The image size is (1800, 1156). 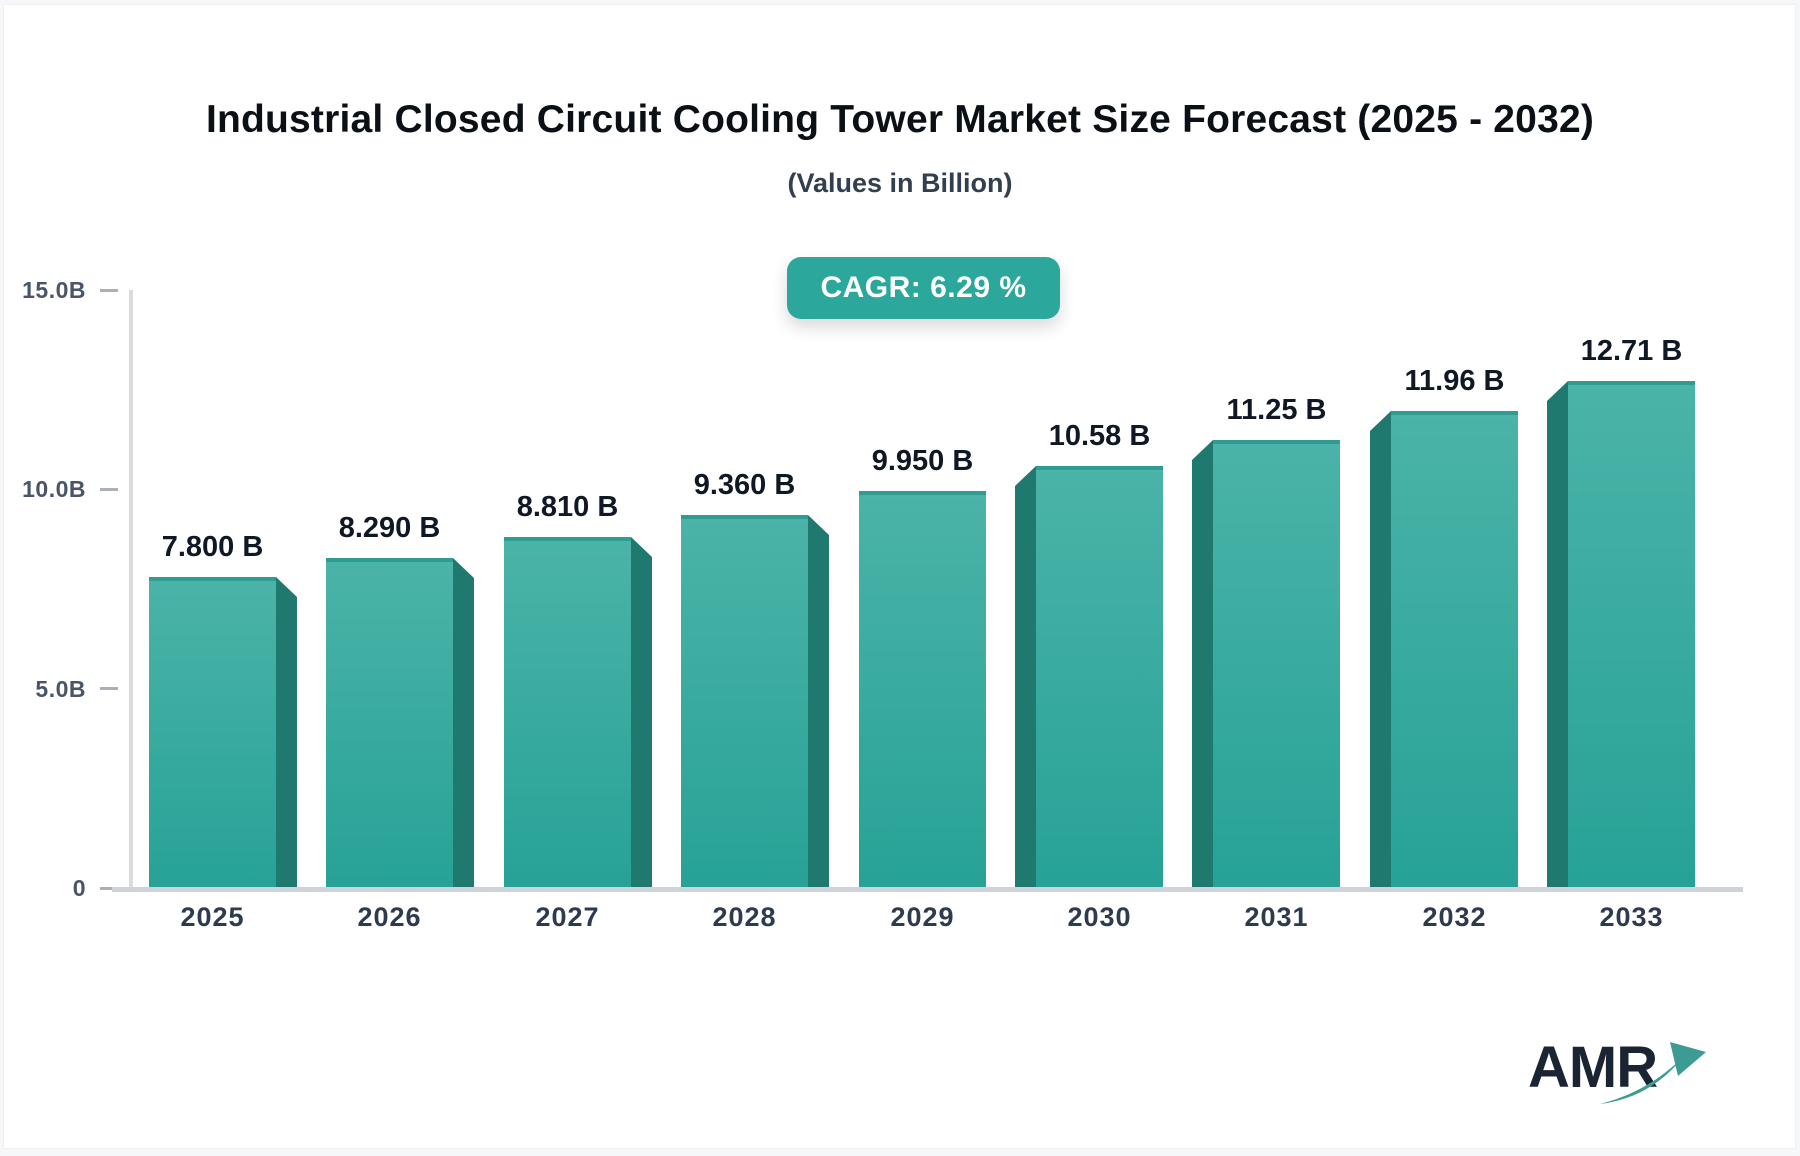 I want to click on bar-value-label: 9.950 B, so click(x=922, y=461).